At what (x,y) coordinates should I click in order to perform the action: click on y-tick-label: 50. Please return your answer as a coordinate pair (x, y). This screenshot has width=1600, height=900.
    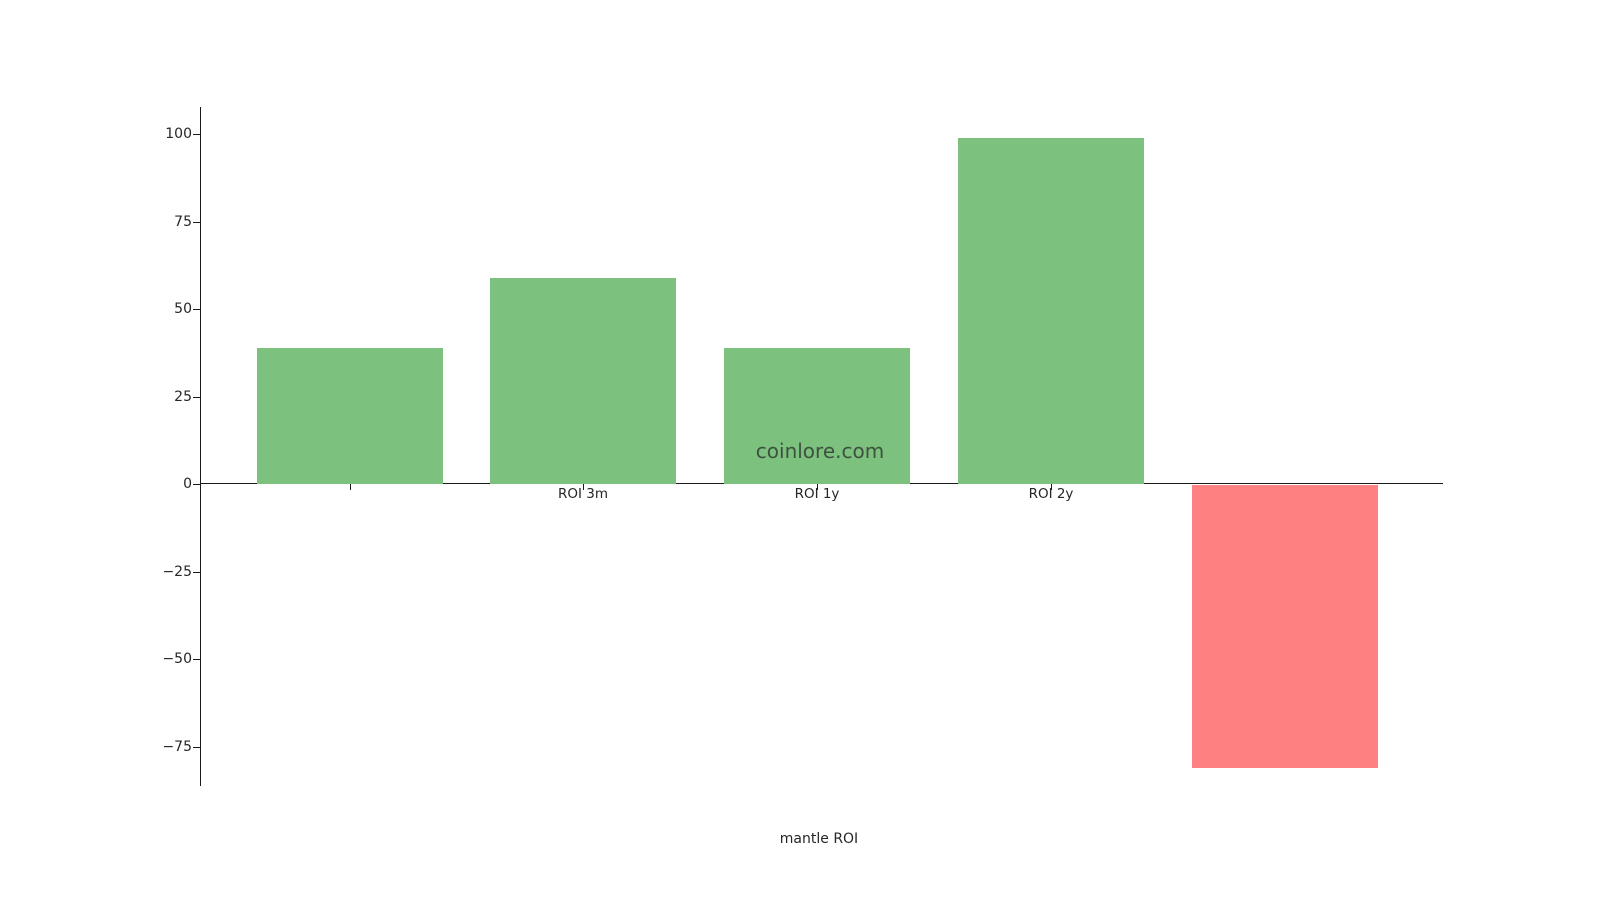
    Looking at the image, I should click on (183, 309).